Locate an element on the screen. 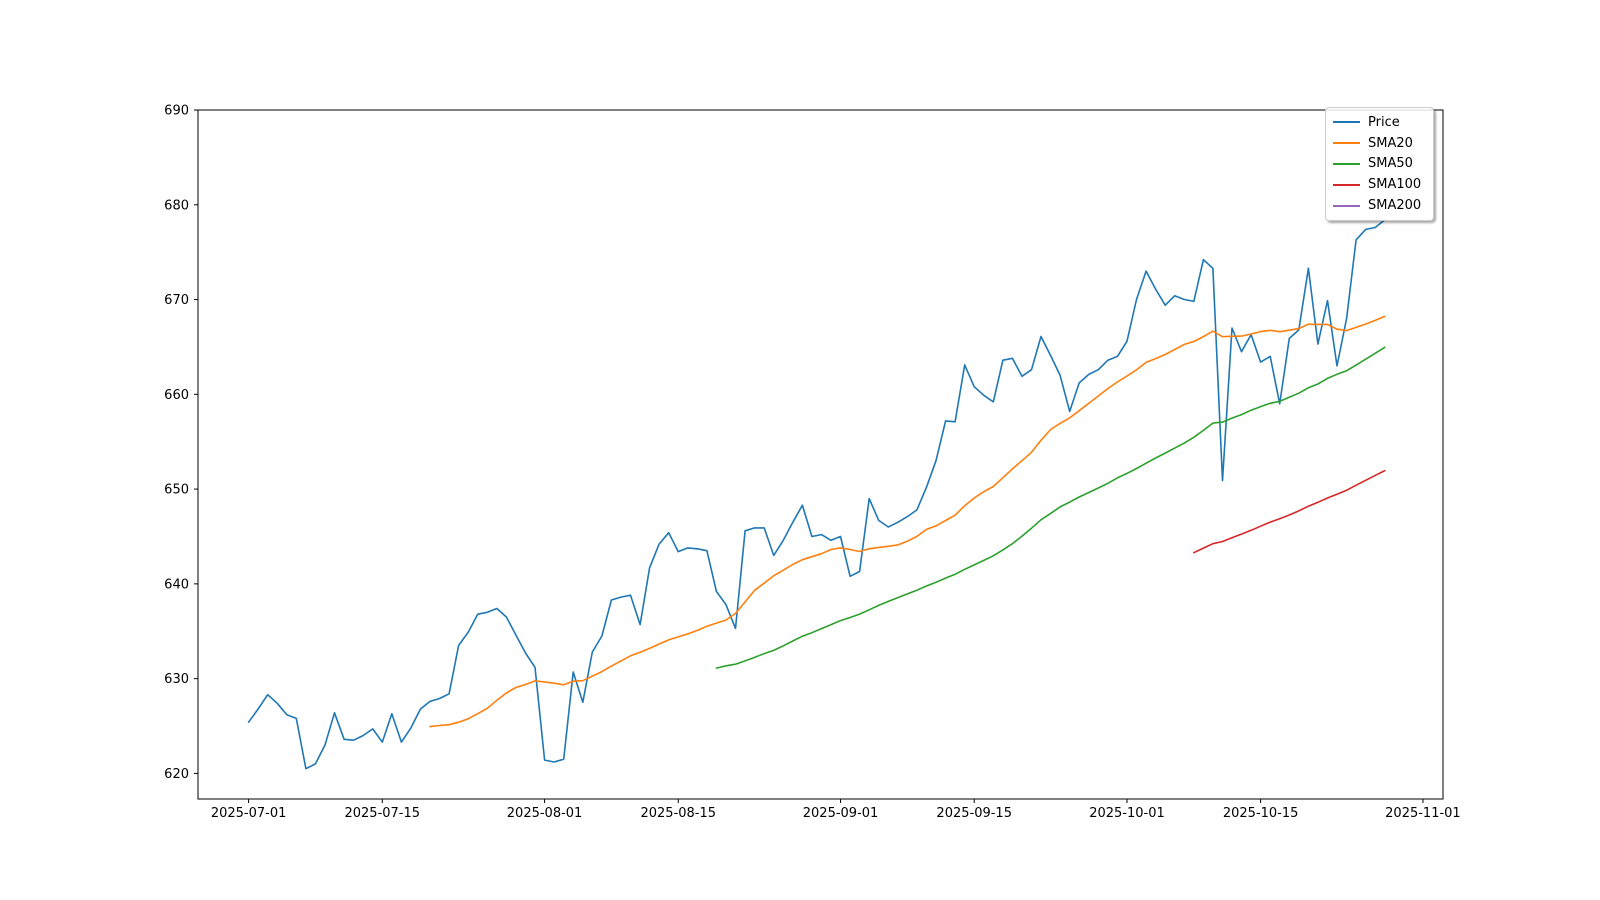 The image size is (1600, 900). x-tick-label: 2025-07-01 is located at coordinates (249, 813).